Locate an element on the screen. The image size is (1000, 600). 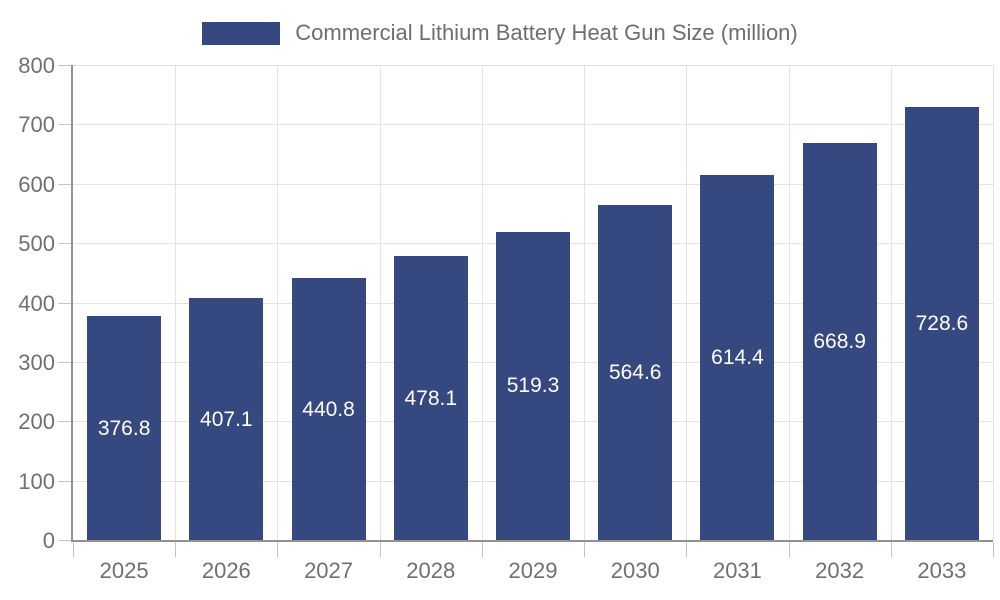
bar-value-label: 440.8 is located at coordinates (328, 409).